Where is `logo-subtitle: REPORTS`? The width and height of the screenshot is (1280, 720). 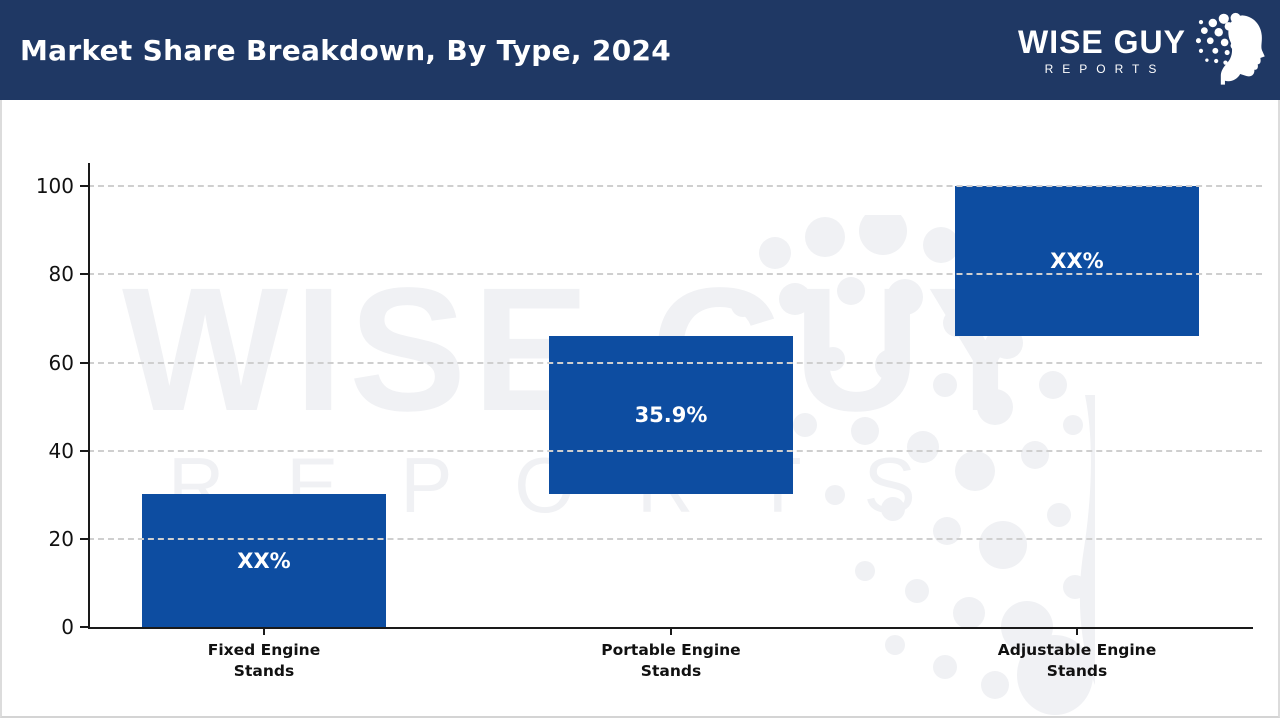 logo-subtitle: REPORTS is located at coordinates (1105, 68).